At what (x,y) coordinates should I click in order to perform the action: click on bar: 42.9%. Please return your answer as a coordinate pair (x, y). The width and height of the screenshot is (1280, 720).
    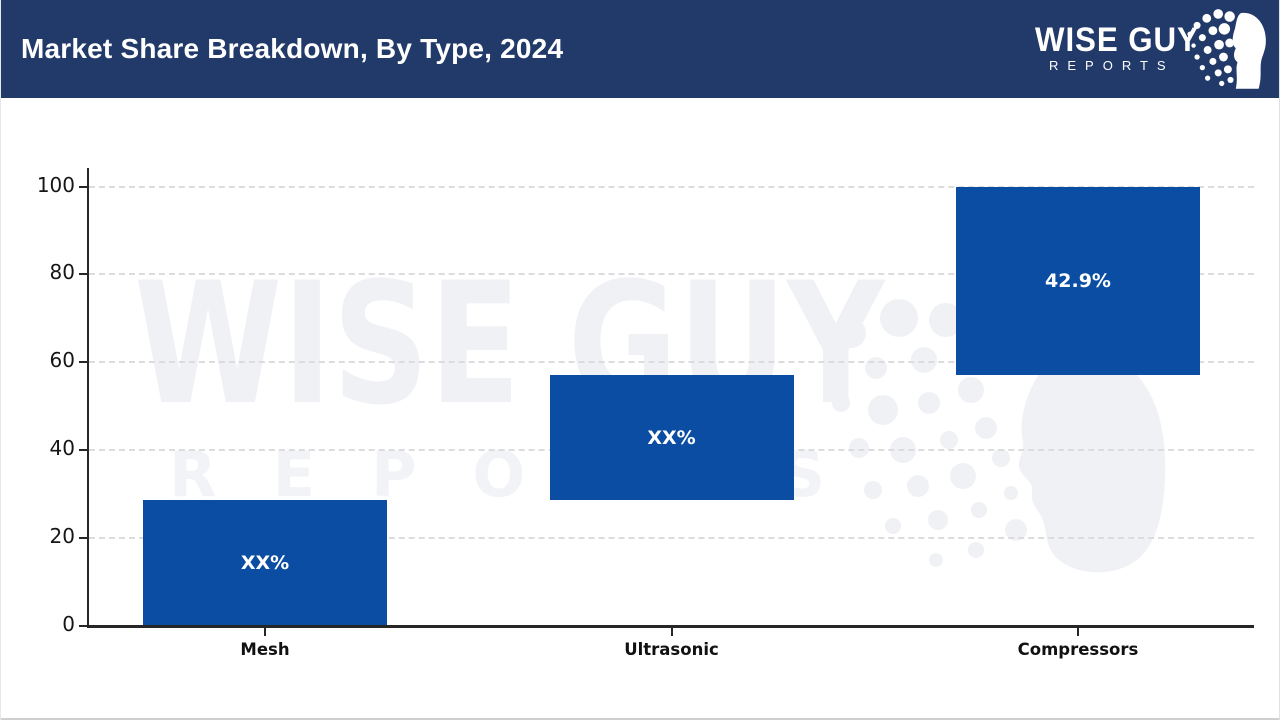
    Looking at the image, I should click on (1078, 281).